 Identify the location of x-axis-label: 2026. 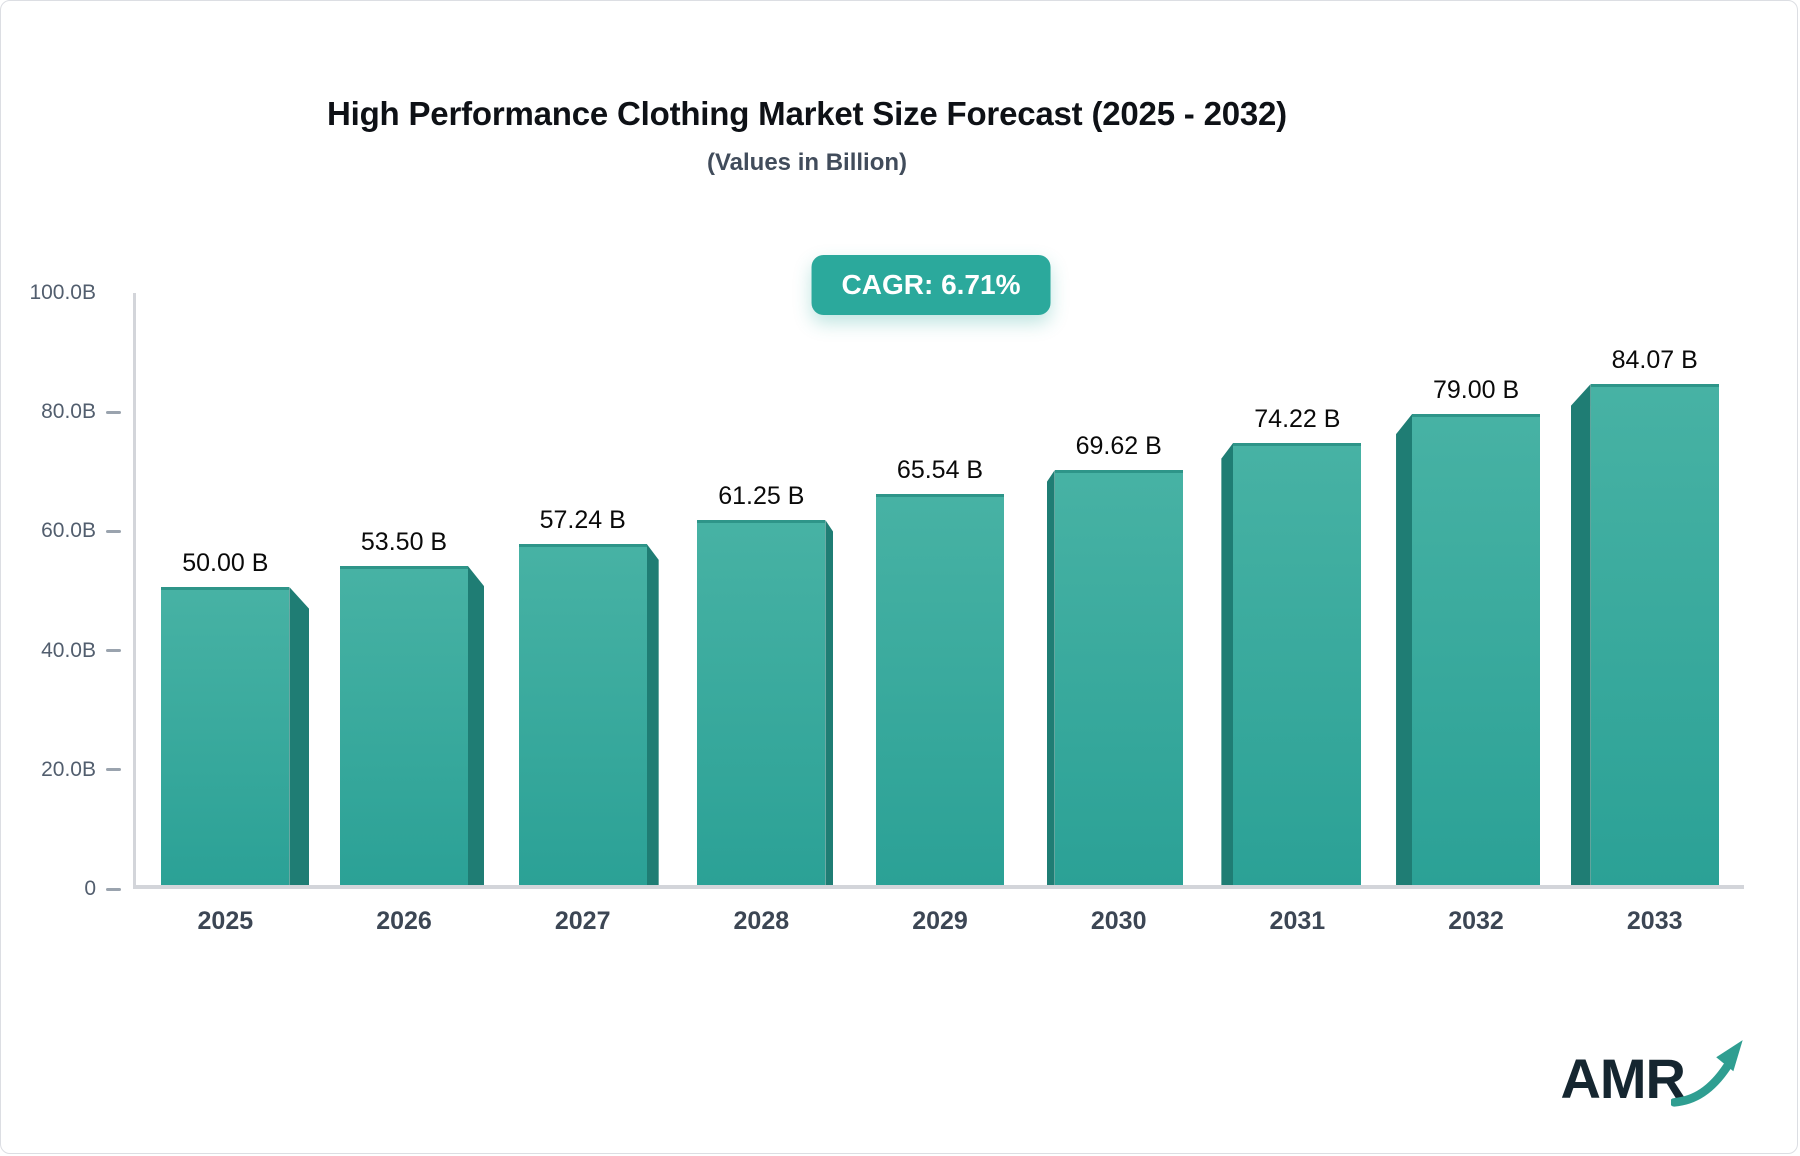
(404, 921).